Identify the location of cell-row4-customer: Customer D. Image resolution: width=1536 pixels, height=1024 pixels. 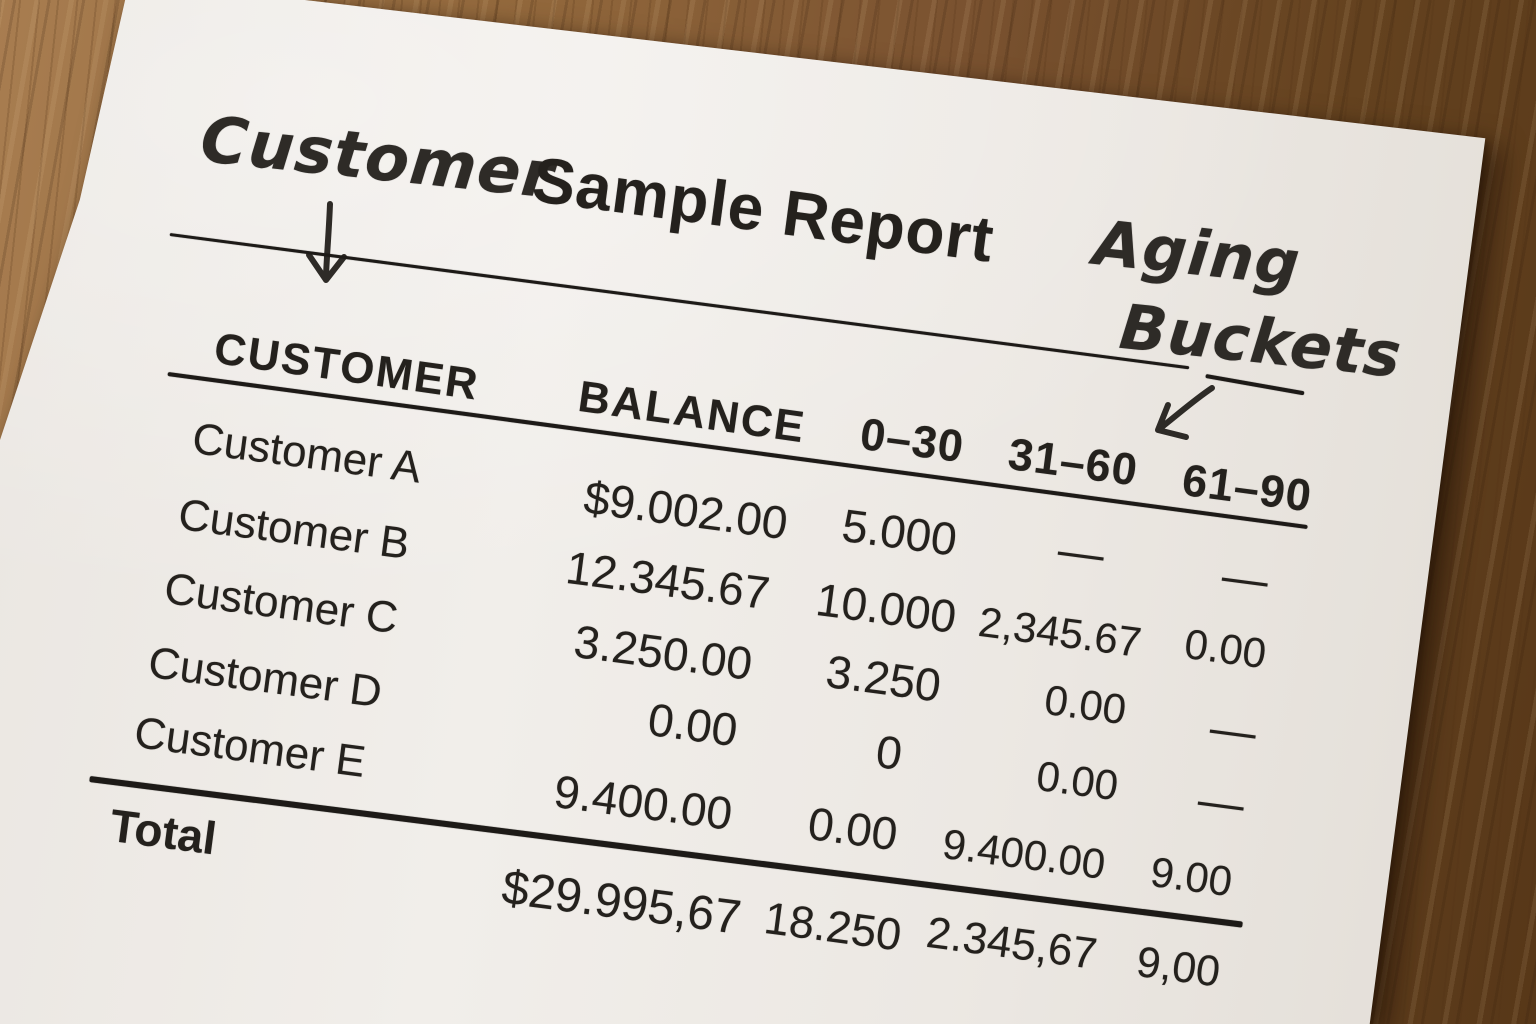
(265, 678).